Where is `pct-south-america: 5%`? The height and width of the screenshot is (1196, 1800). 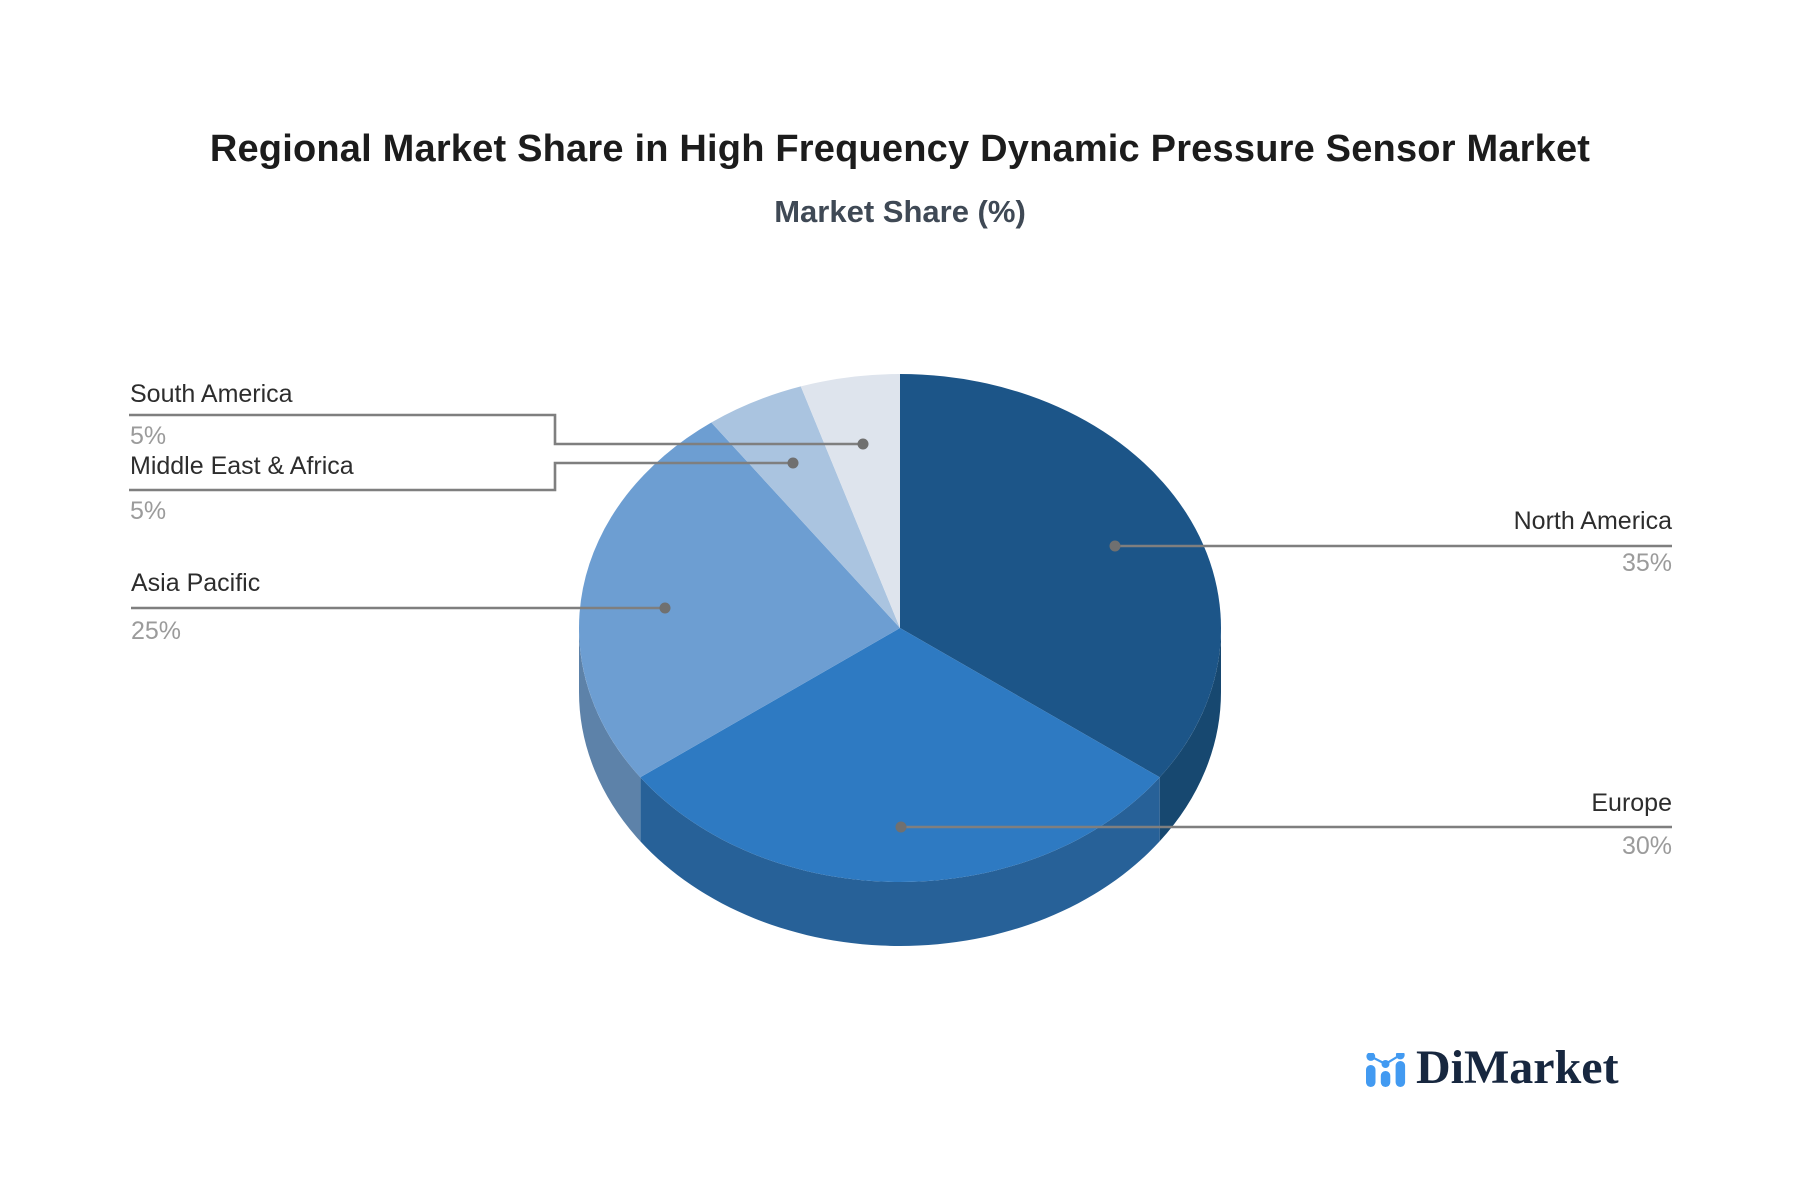
pct-south-america: 5% is located at coordinates (148, 436).